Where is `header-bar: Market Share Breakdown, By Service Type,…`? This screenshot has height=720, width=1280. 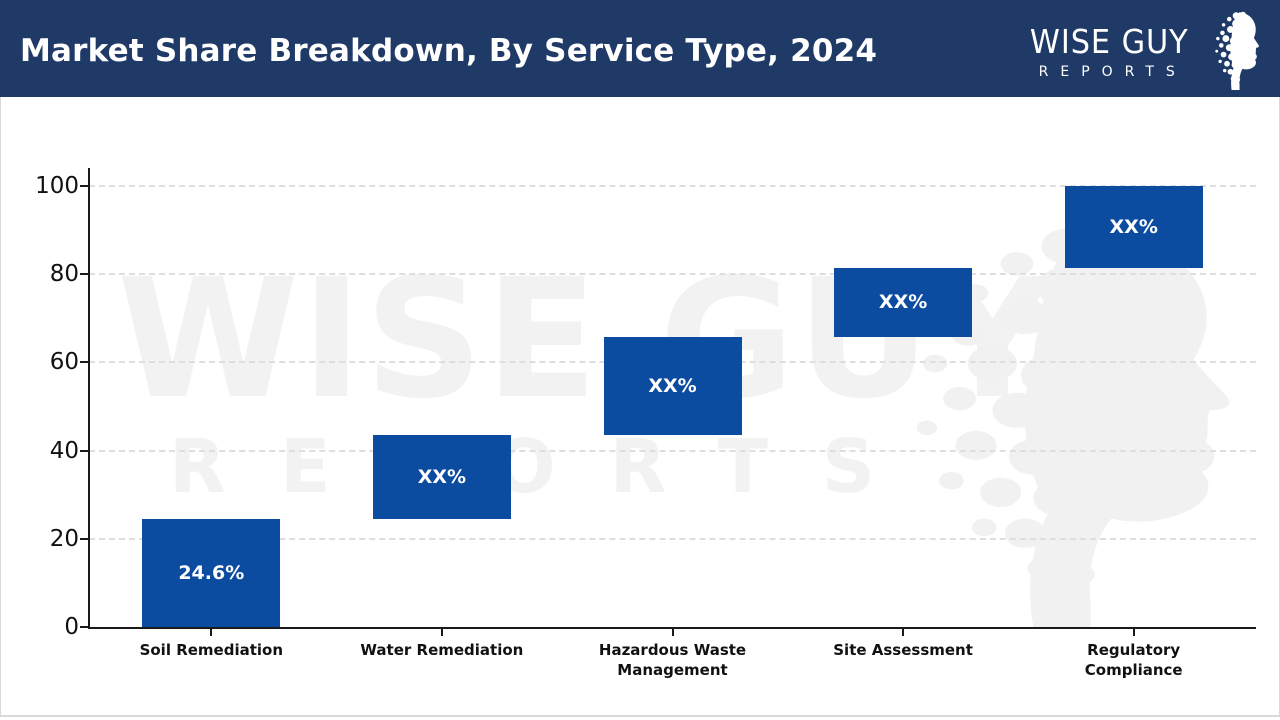
header-bar: Market Share Breakdown, By Service Type,… is located at coordinates (640, 48).